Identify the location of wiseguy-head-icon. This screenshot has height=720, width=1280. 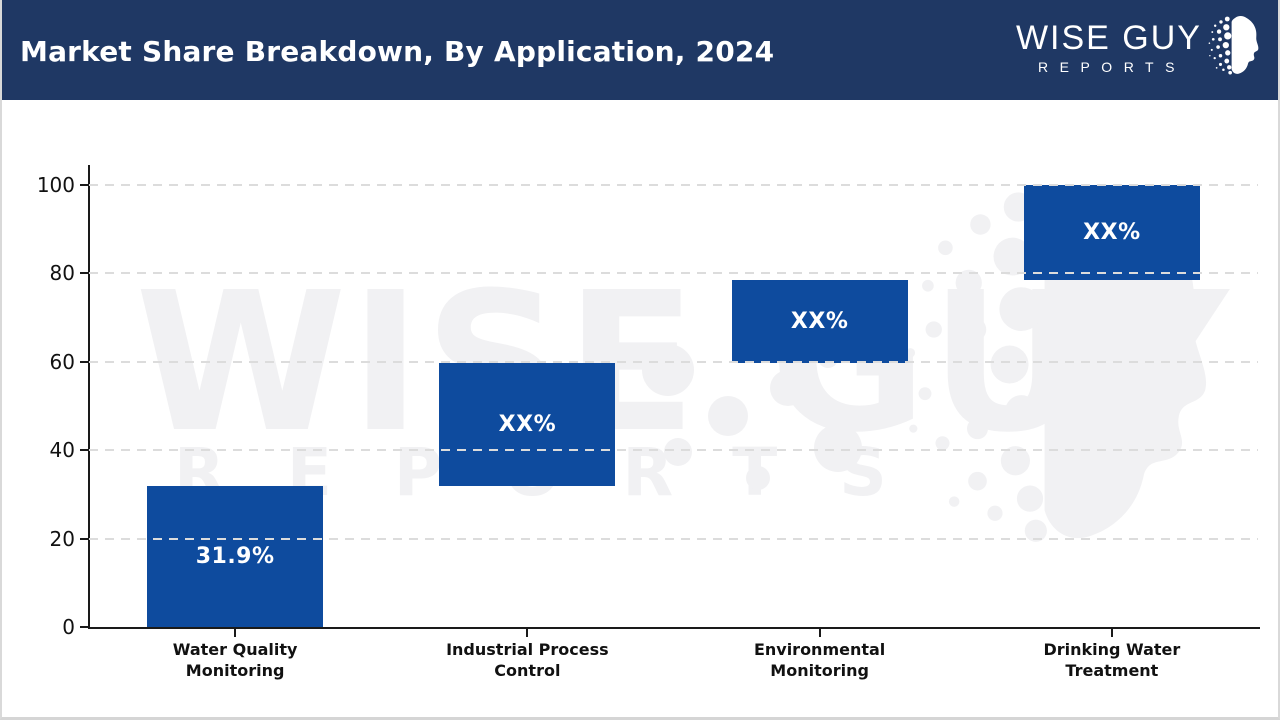
(1233, 45).